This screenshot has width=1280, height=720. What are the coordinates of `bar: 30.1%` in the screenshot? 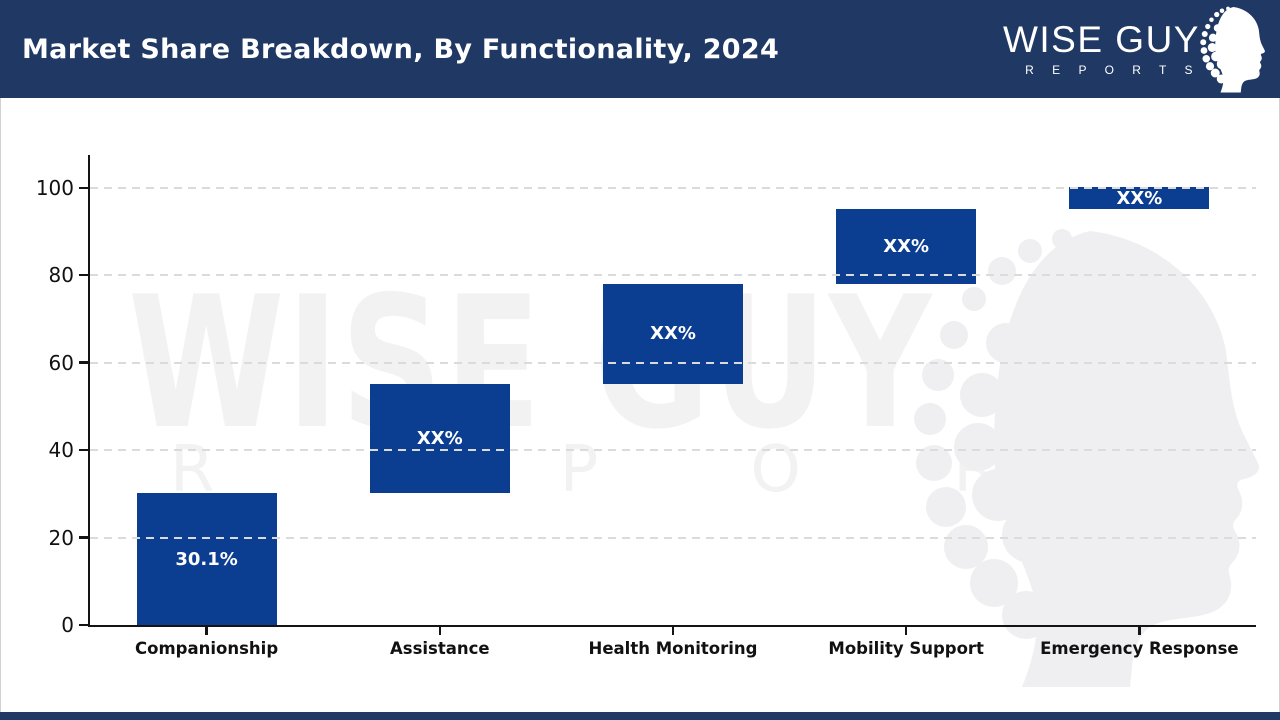 It's located at (206, 559).